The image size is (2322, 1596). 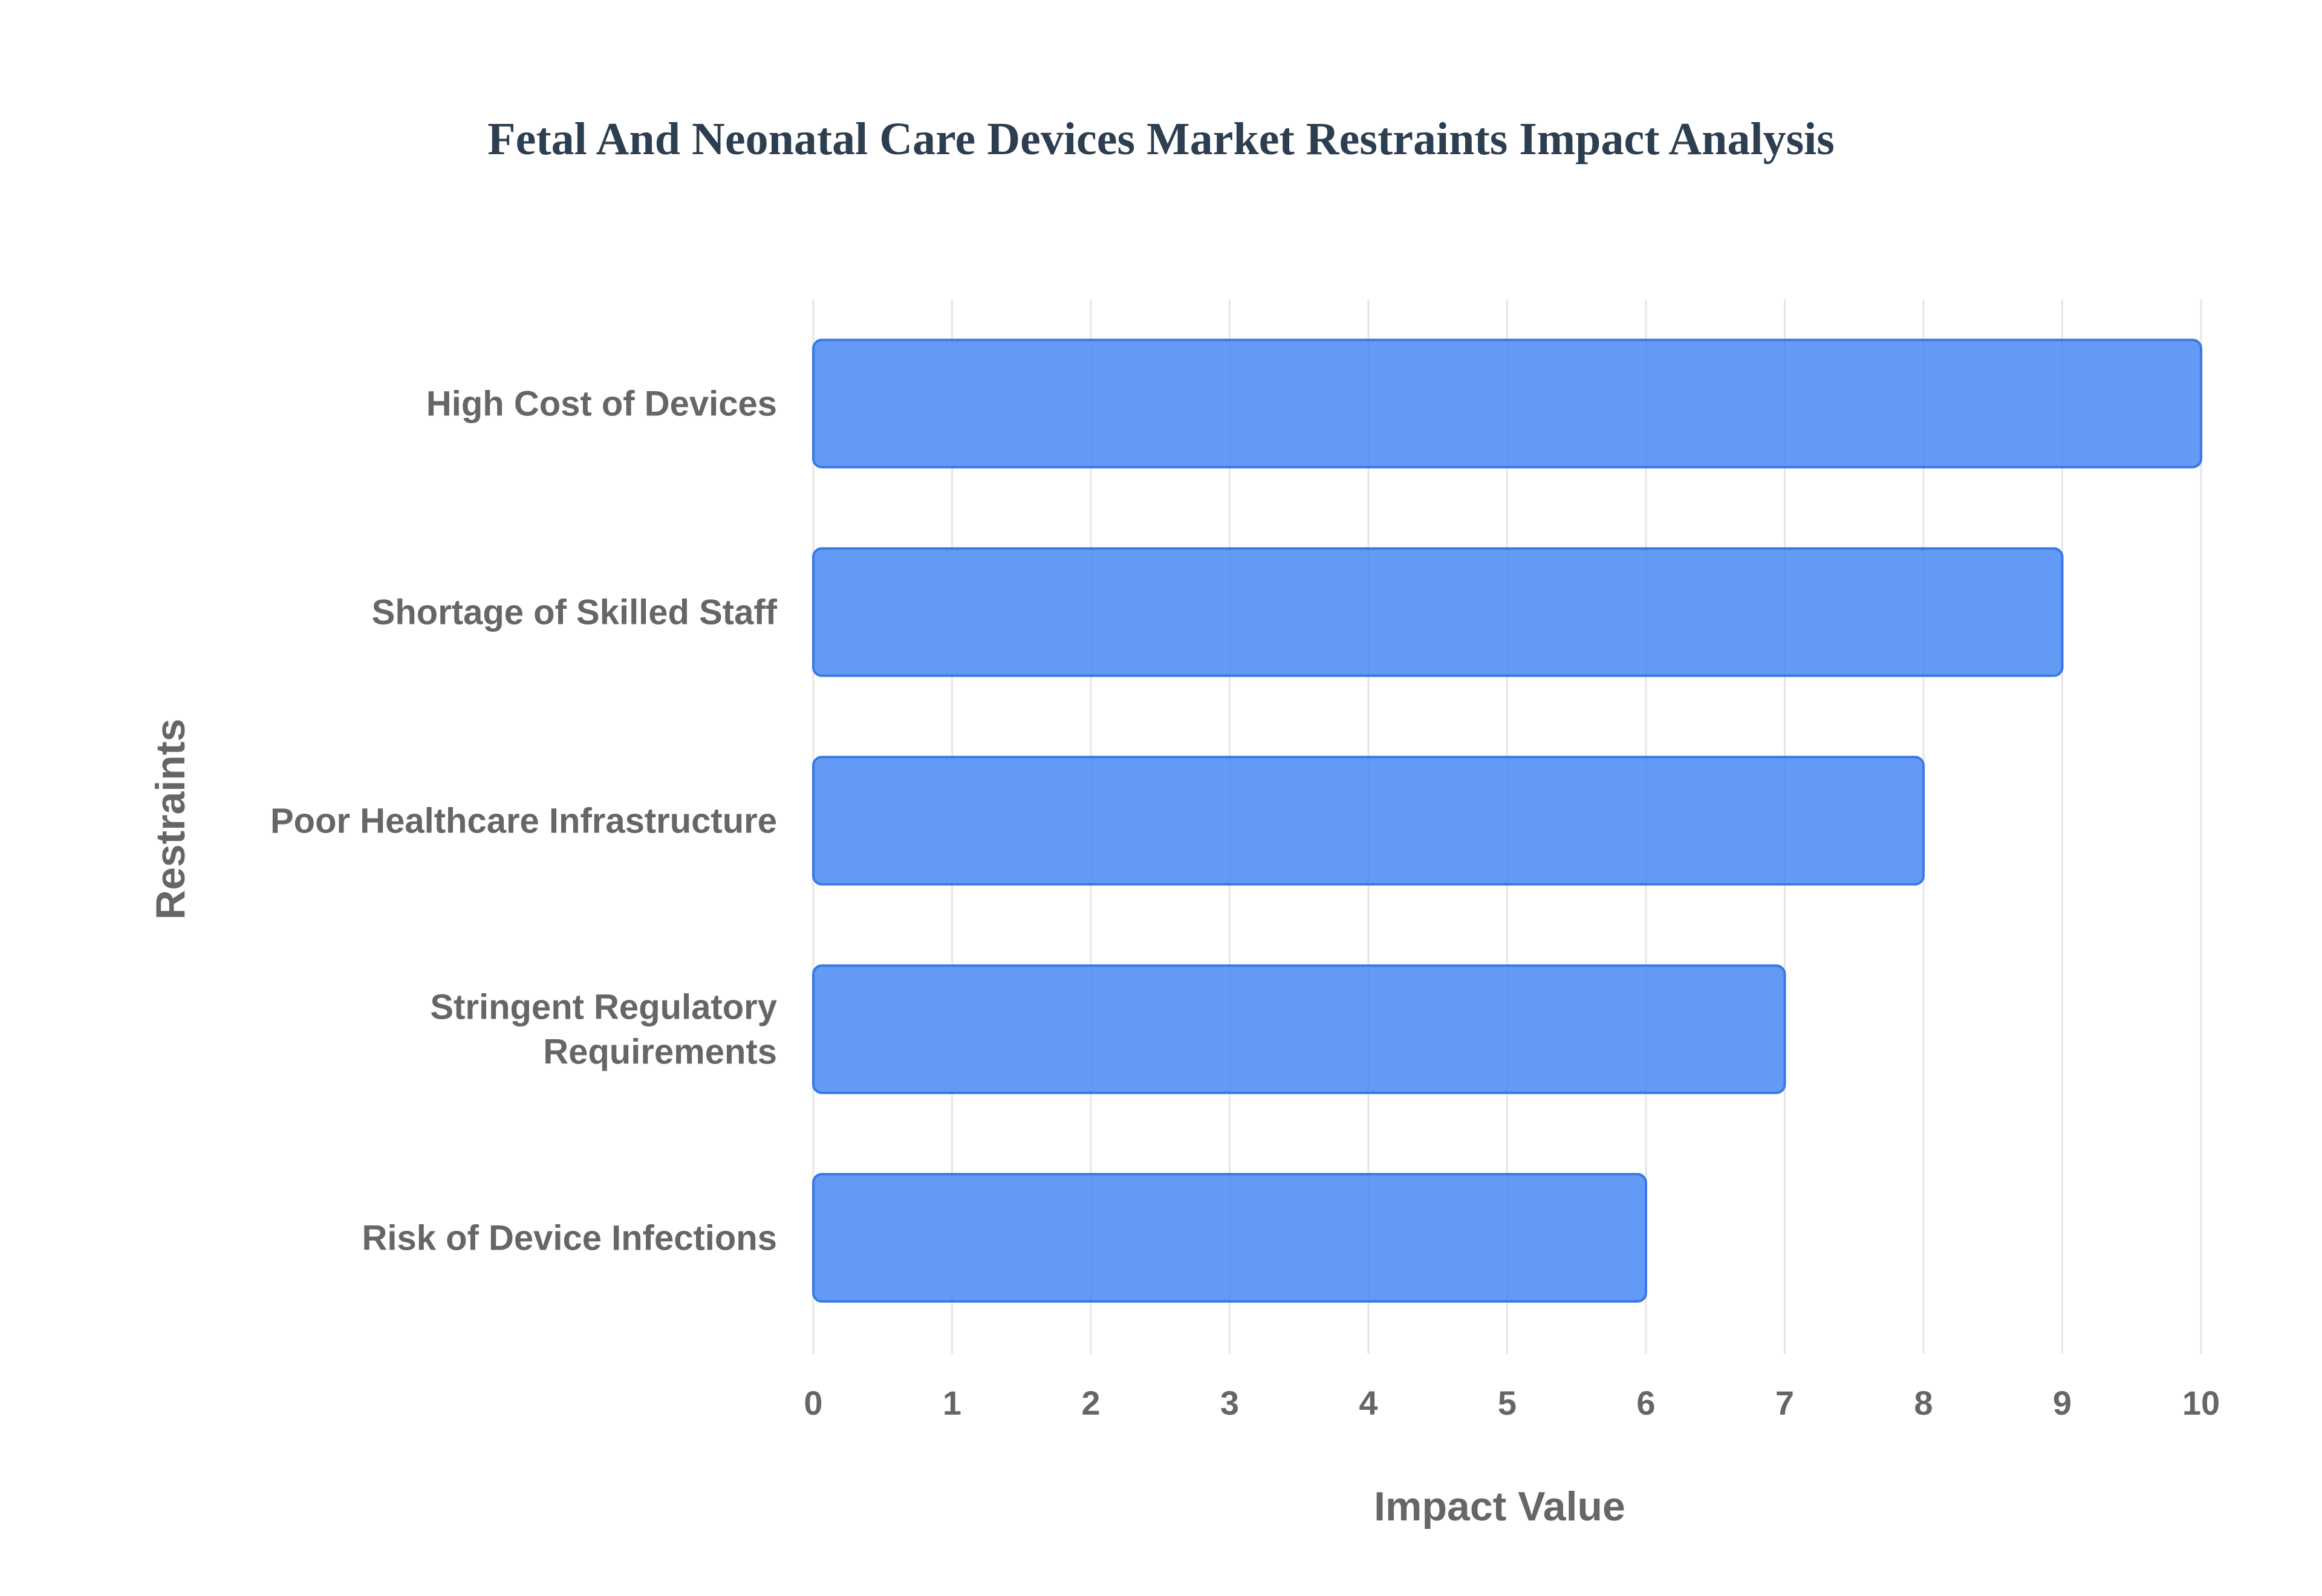 I want to click on x-tick-label: 0, so click(x=813, y=1403).